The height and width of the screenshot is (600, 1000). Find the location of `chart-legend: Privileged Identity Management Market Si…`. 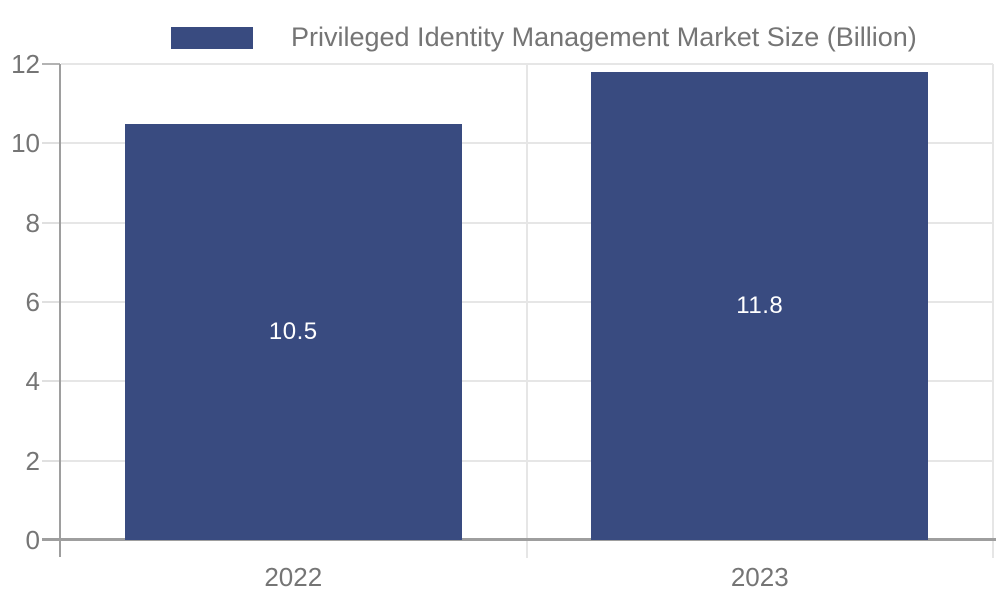

chart-legend: Privileged Identity Management Market Si… is located at coordinates (544, 37).